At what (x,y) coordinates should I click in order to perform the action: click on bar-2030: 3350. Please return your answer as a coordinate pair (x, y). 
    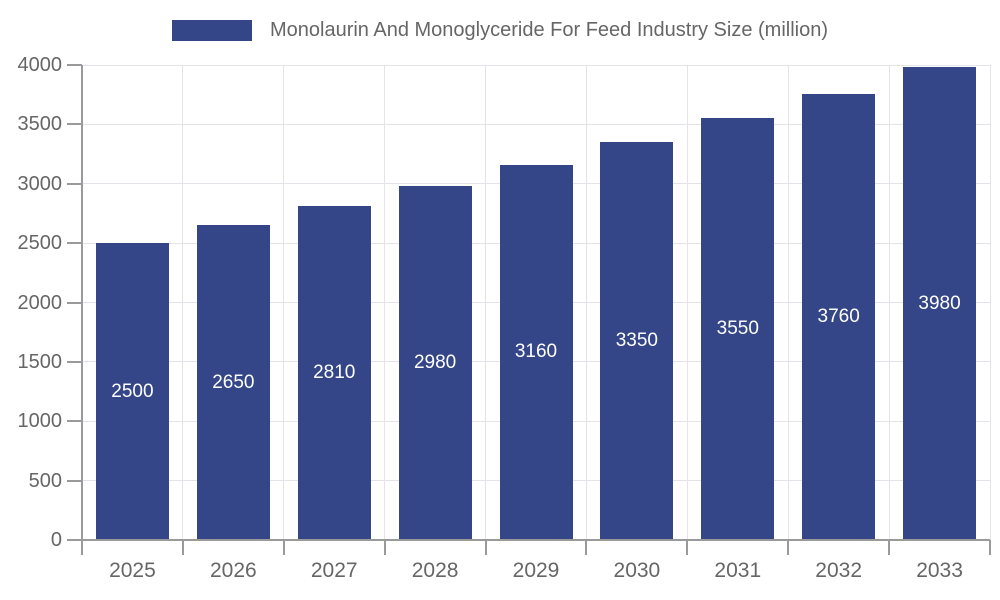
    Looking at the image, I should click on (637, 341).